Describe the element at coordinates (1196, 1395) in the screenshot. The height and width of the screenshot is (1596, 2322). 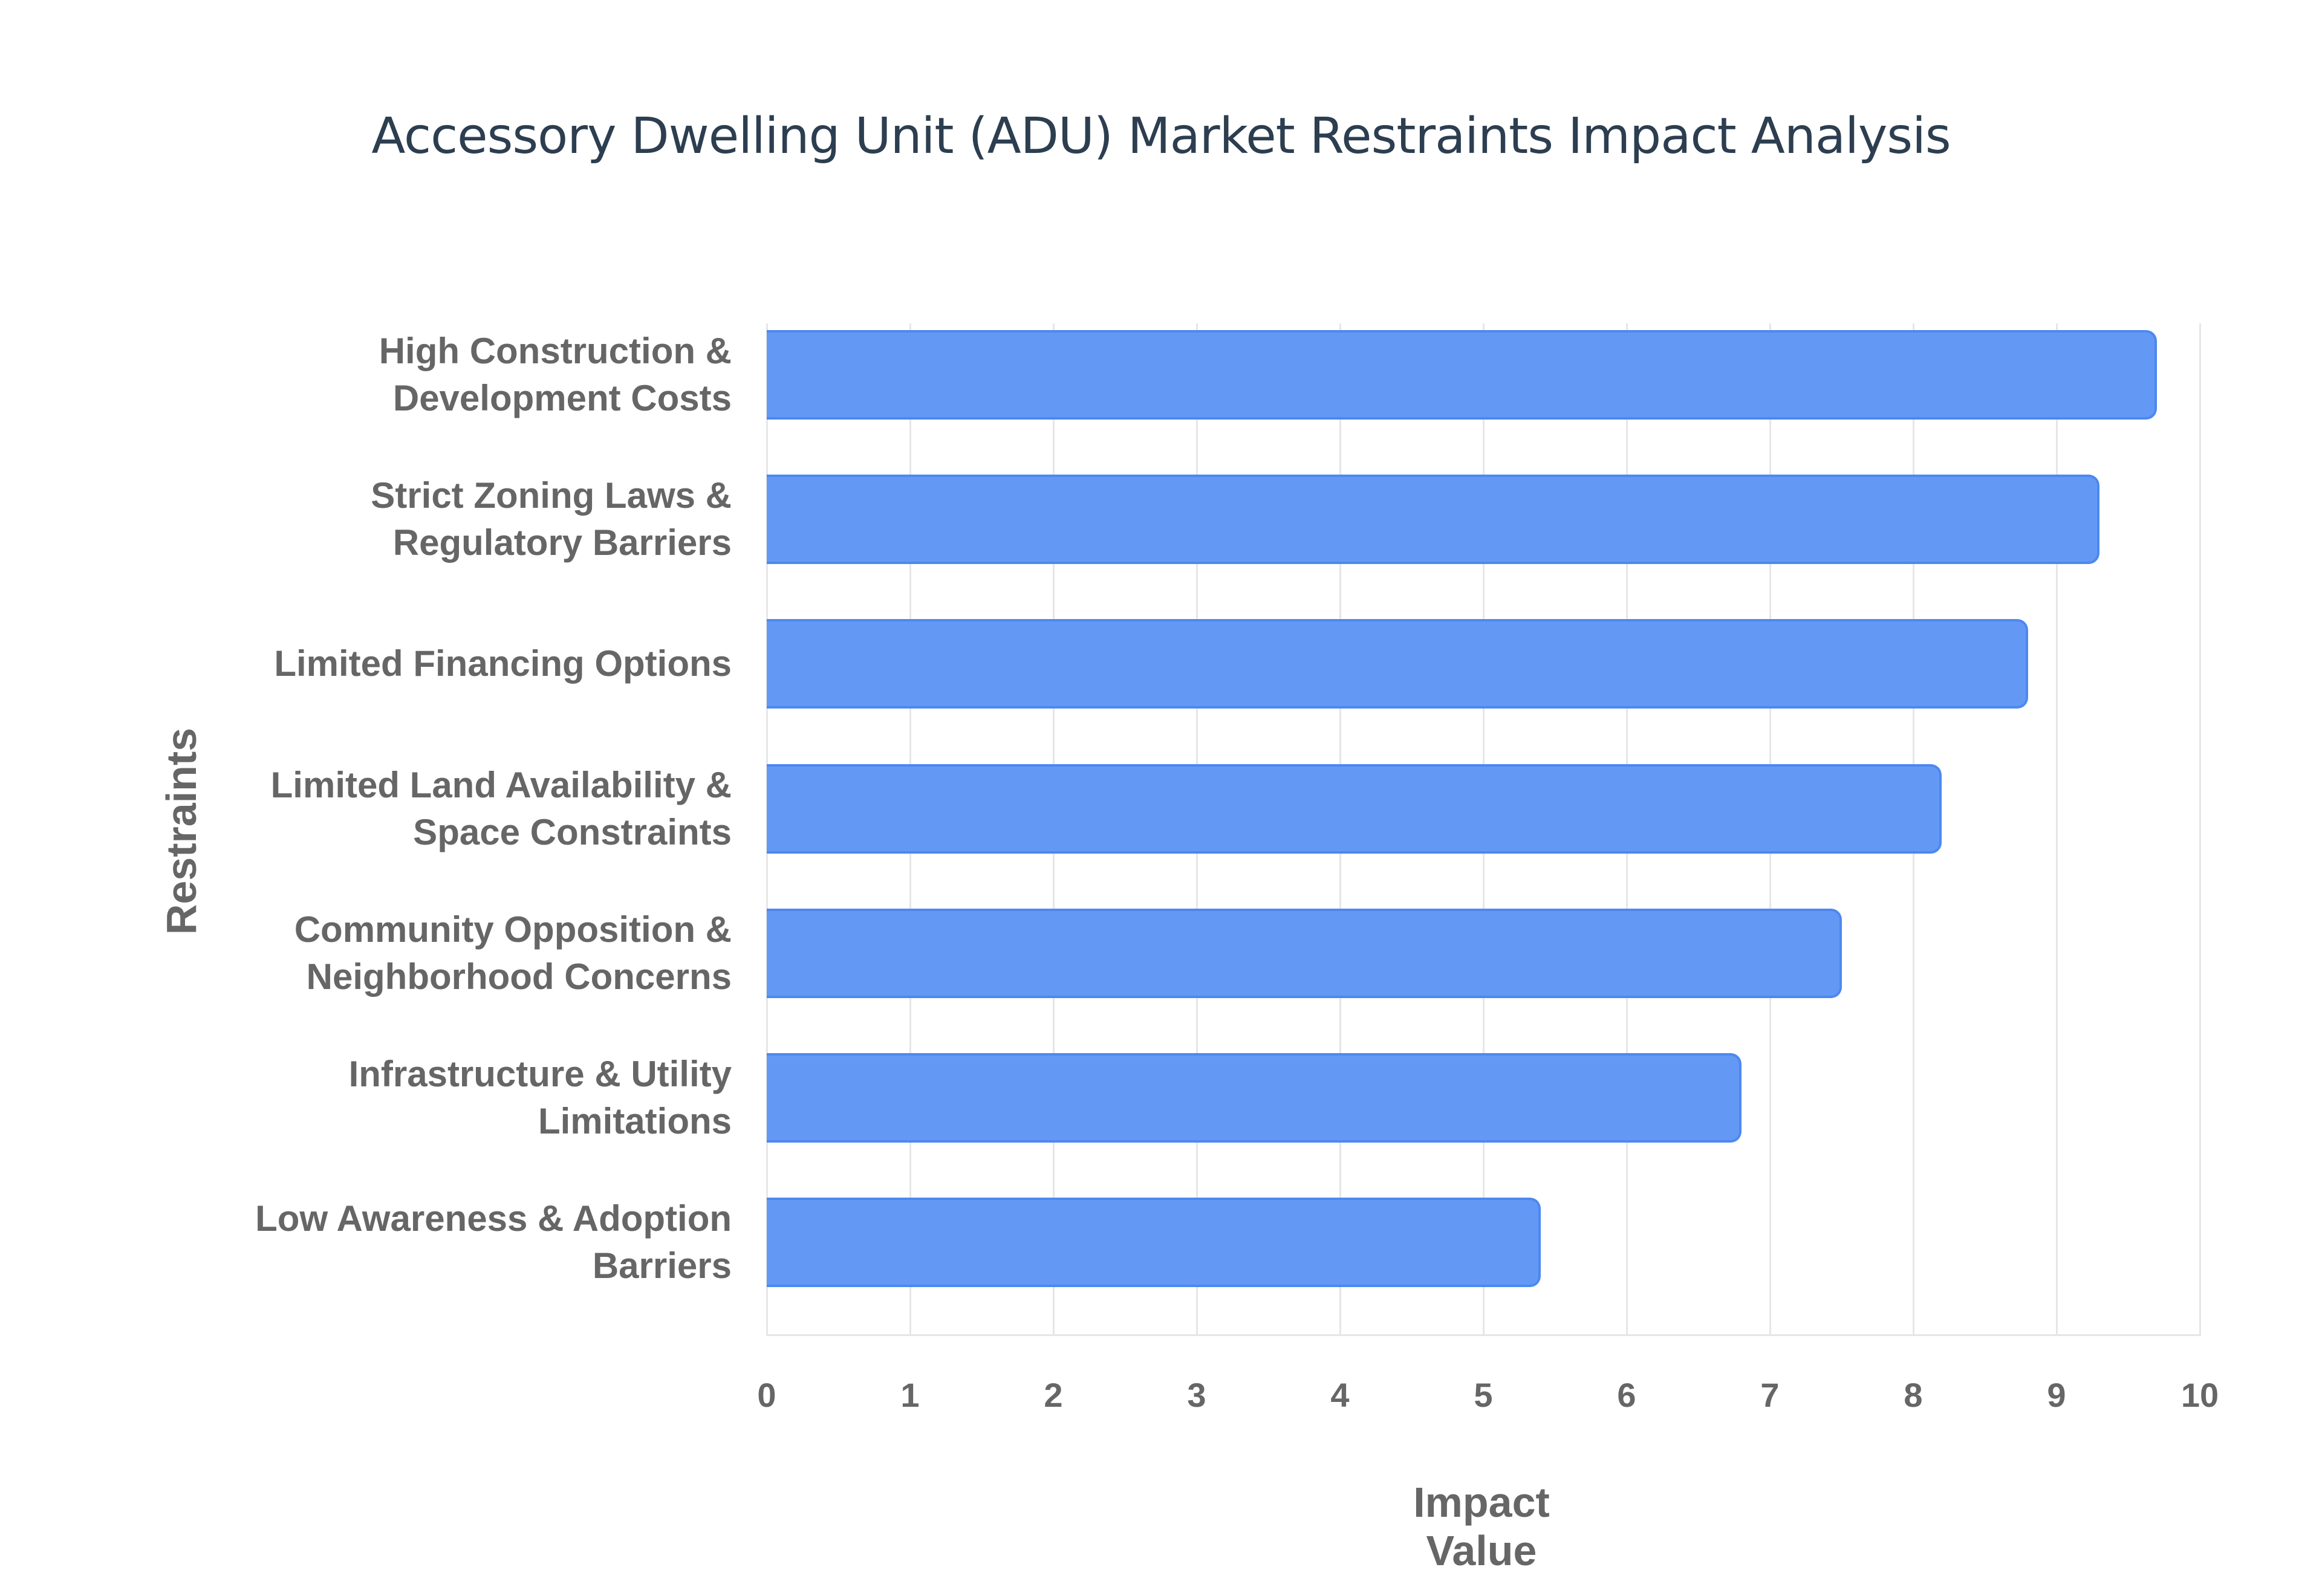
I see `x-tick-label: 3` at that location.